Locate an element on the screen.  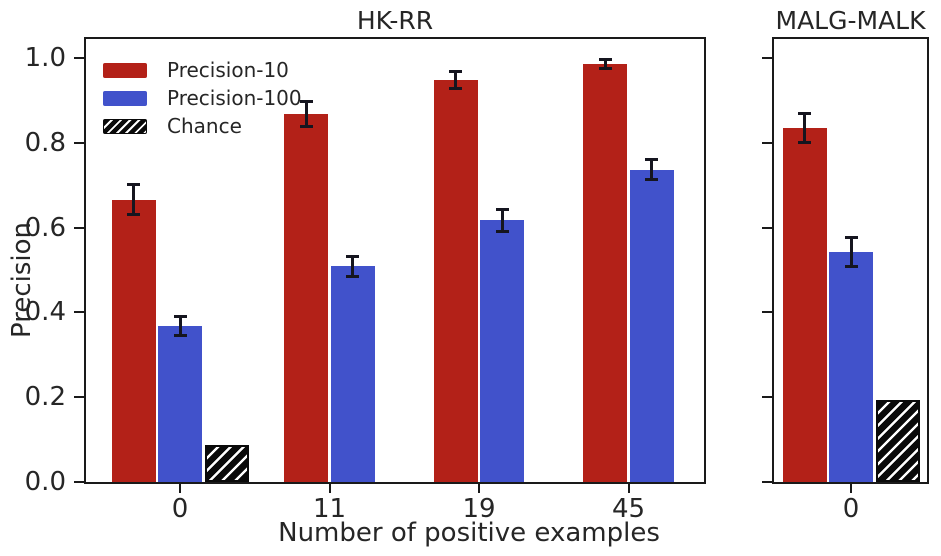
legend-label: Precision-100 is located at coordinates (234, 98).